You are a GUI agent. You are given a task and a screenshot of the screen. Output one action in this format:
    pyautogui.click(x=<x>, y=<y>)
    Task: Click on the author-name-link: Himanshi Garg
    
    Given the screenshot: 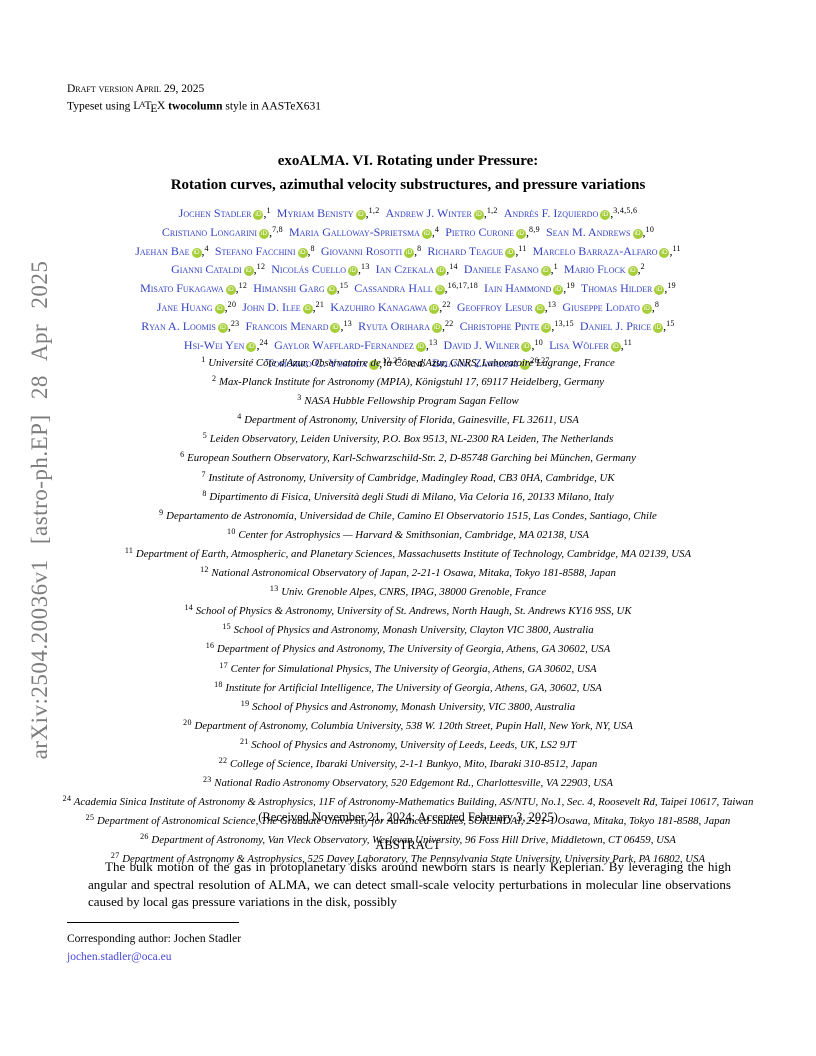 What is the action you would take?
    pyautogui.click(x=289, y=288)
    